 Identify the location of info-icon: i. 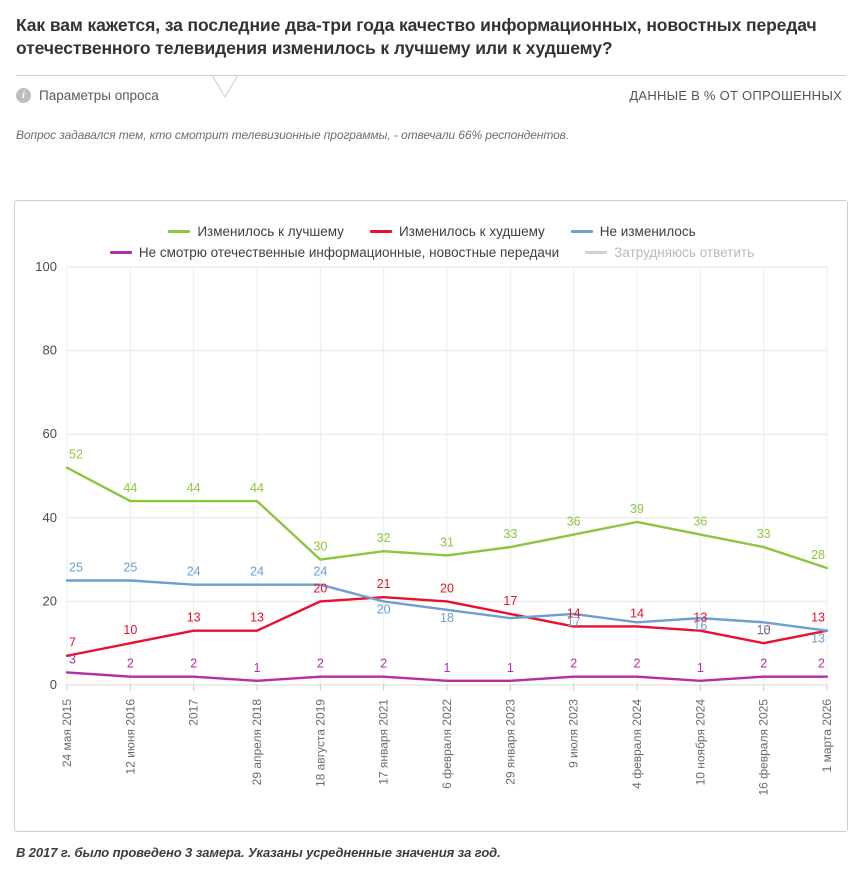
(23, 96).